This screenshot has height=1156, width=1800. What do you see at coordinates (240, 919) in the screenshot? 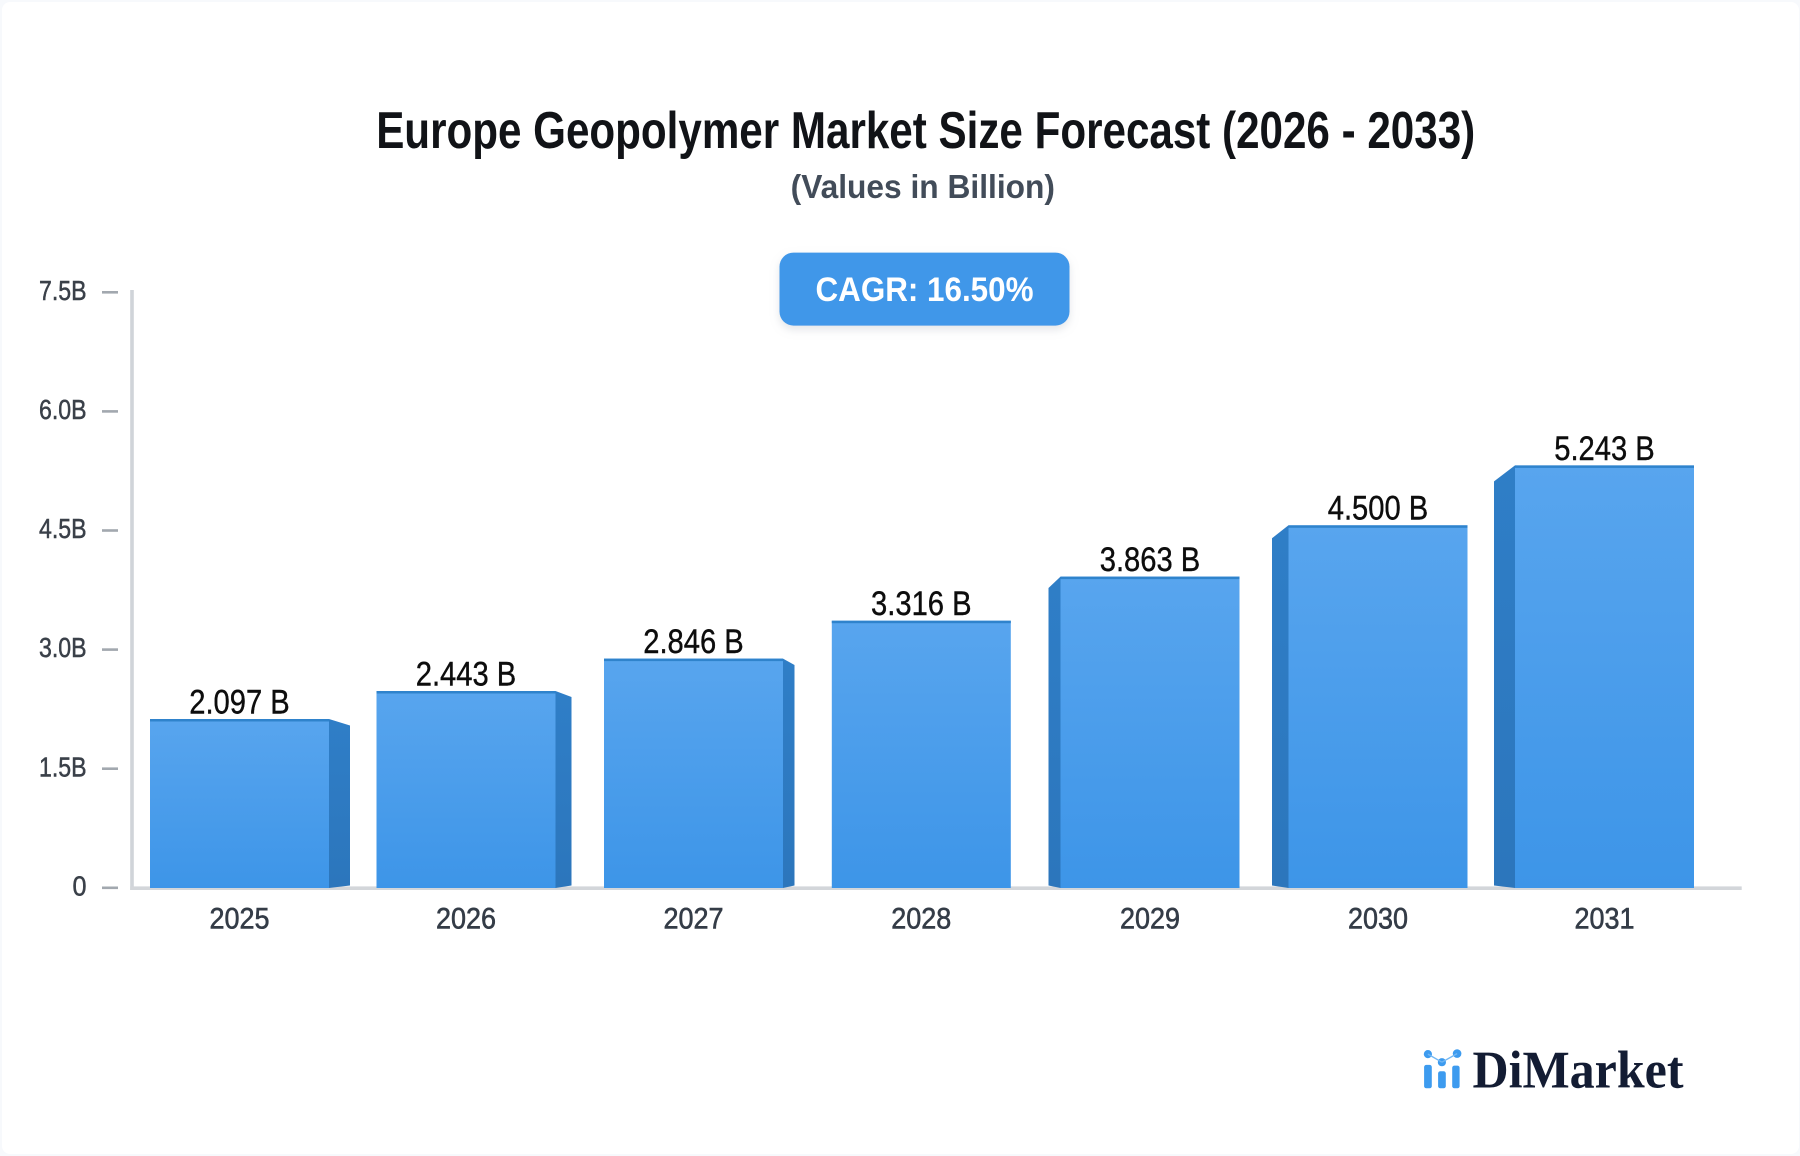
I see `svg-text: 2025` at bounding box center [240, 919].